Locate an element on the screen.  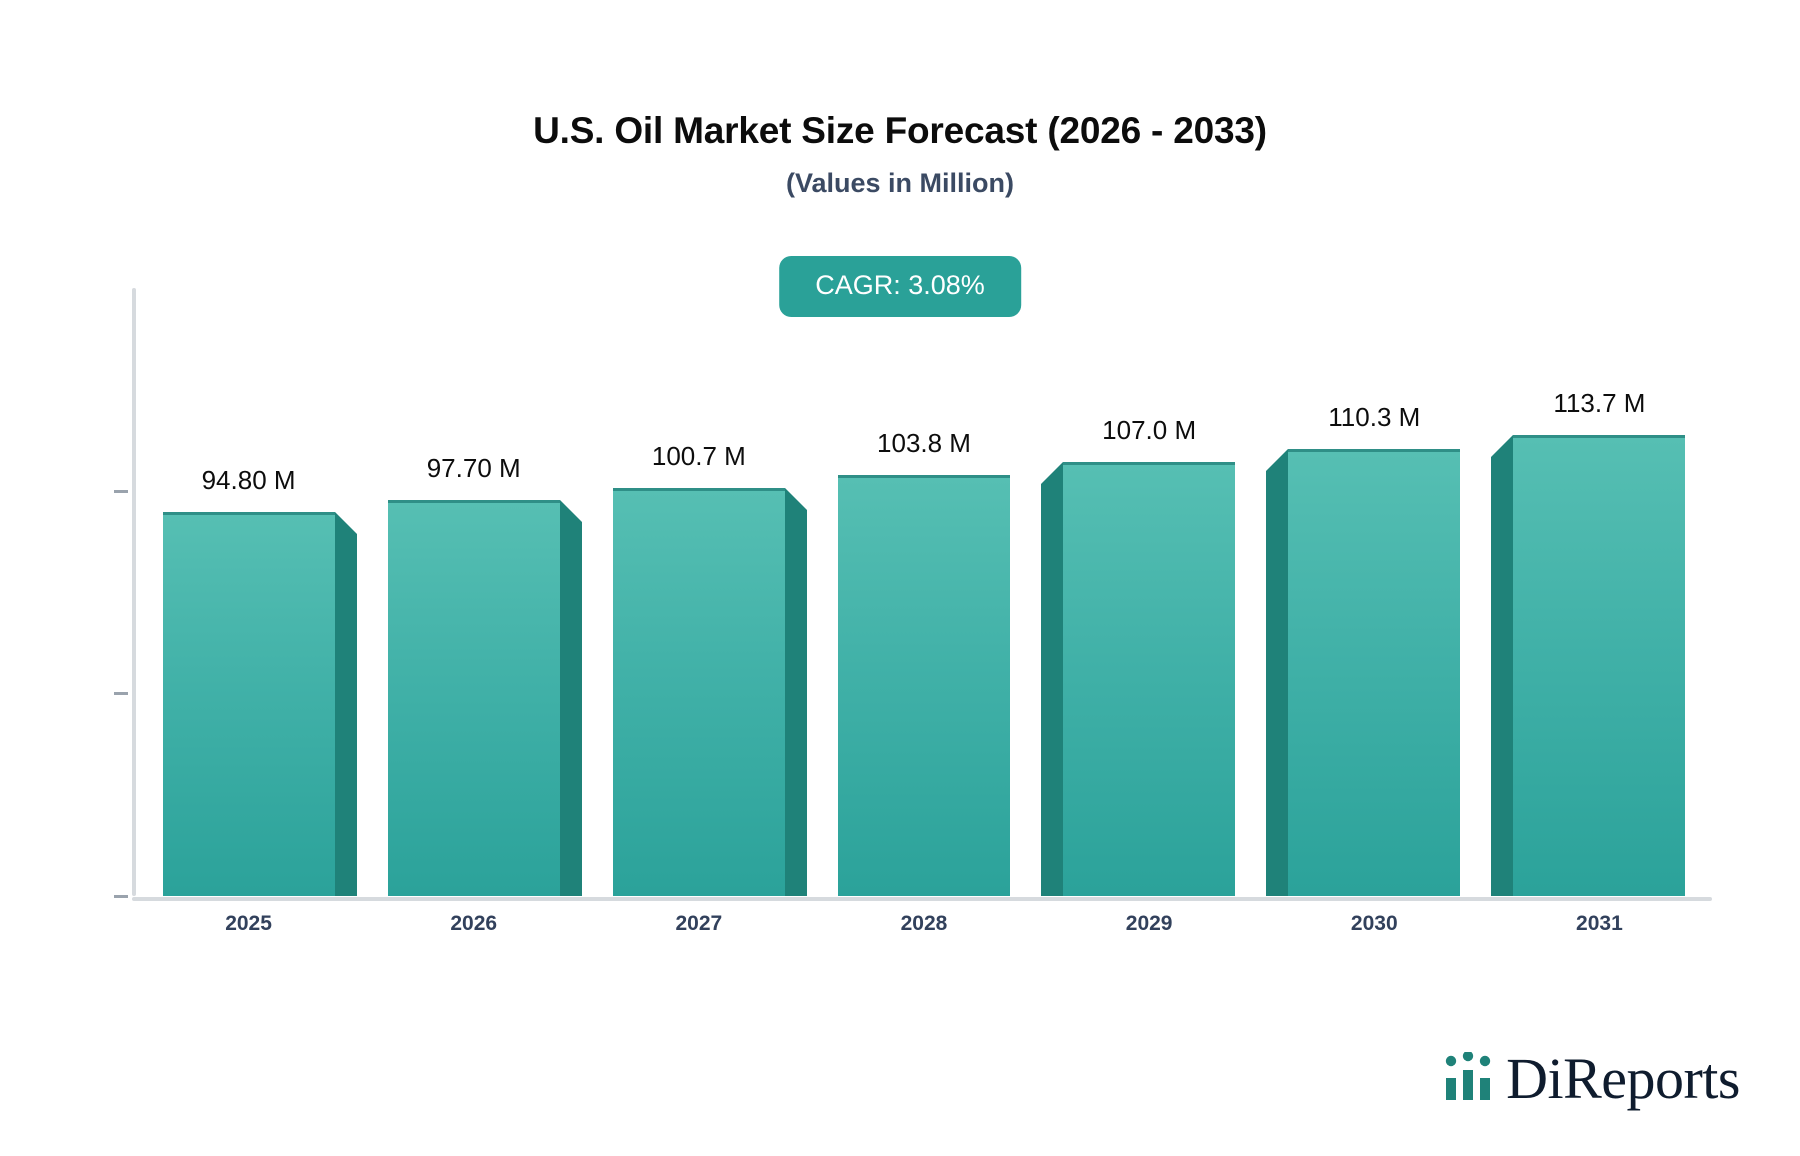
x-axis-category-label: 2027 is located at coordinates (699, 923).